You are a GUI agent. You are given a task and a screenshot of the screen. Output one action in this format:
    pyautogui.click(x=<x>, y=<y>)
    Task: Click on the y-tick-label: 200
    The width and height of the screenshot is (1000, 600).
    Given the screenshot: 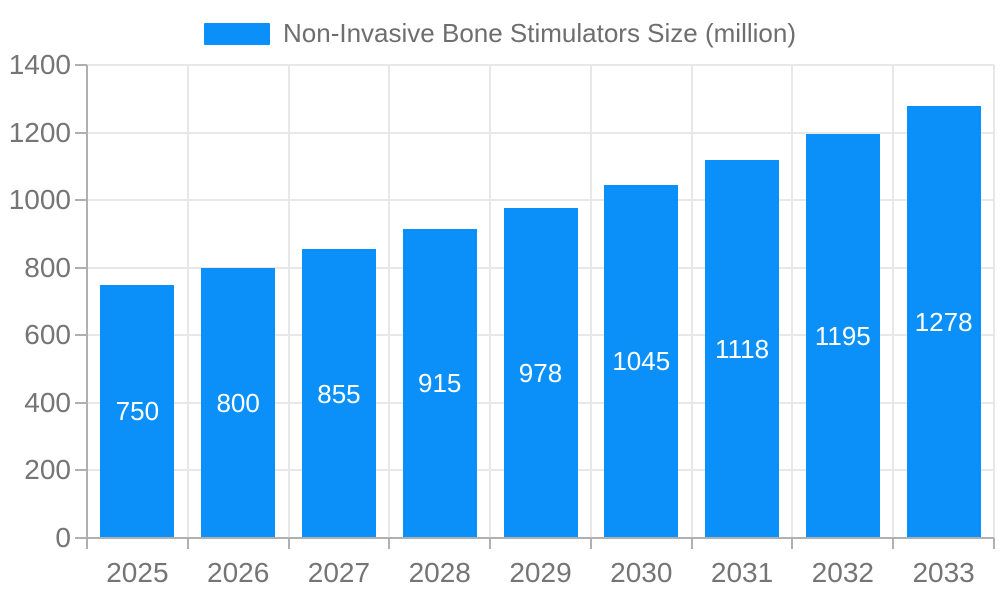 What is the action you would take?
    pyautogui.click(x=47, y=470)
    